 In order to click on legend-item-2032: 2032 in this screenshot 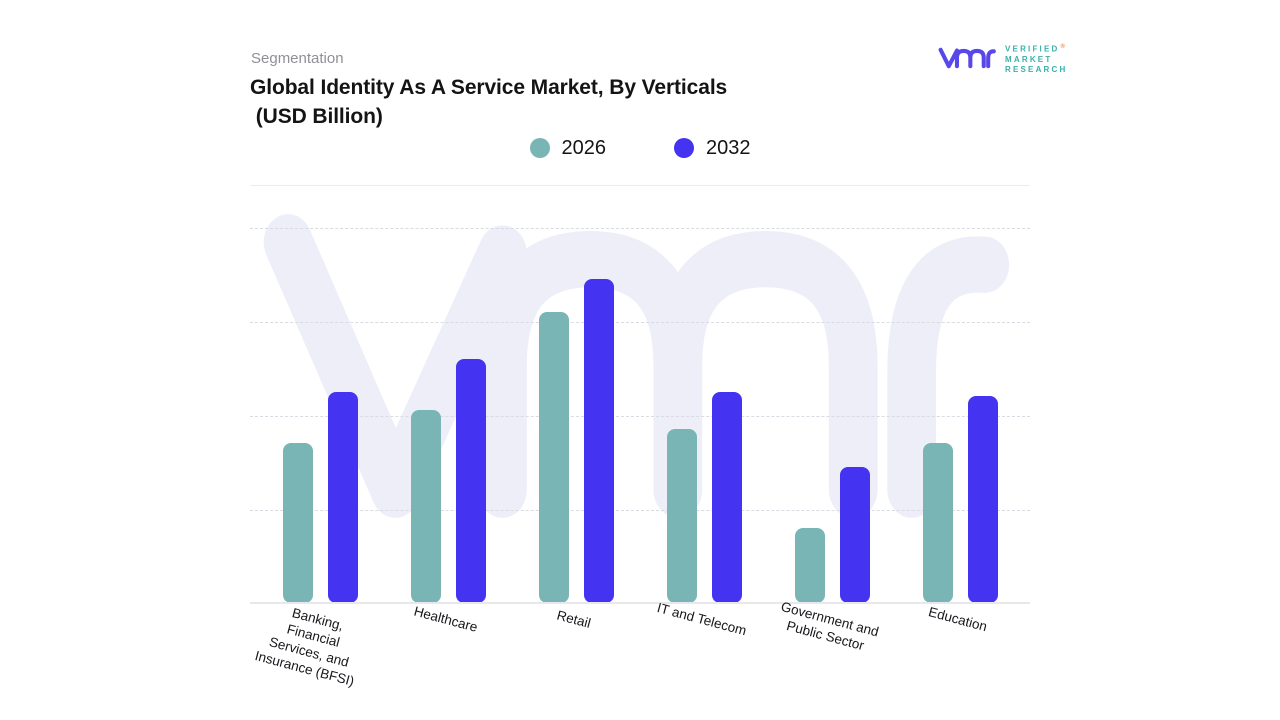, I will do `click(712, 148)`.